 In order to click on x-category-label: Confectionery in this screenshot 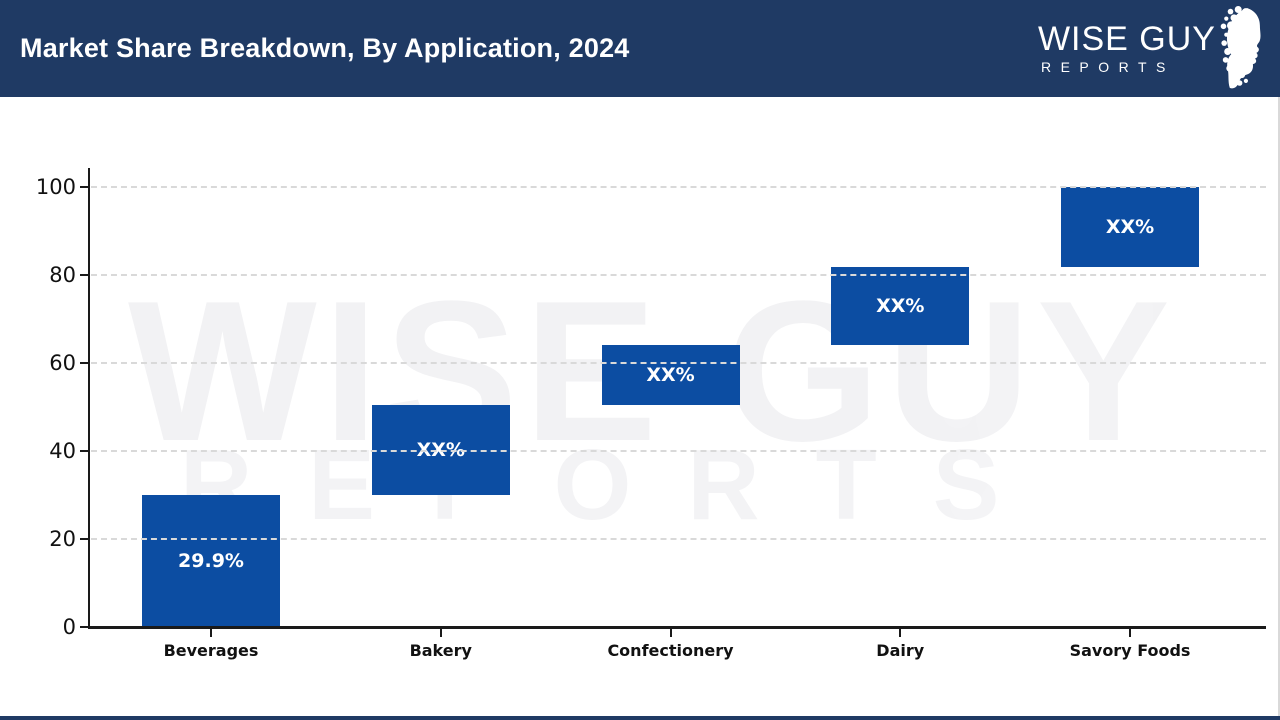, I will do `click(670, 650)`.